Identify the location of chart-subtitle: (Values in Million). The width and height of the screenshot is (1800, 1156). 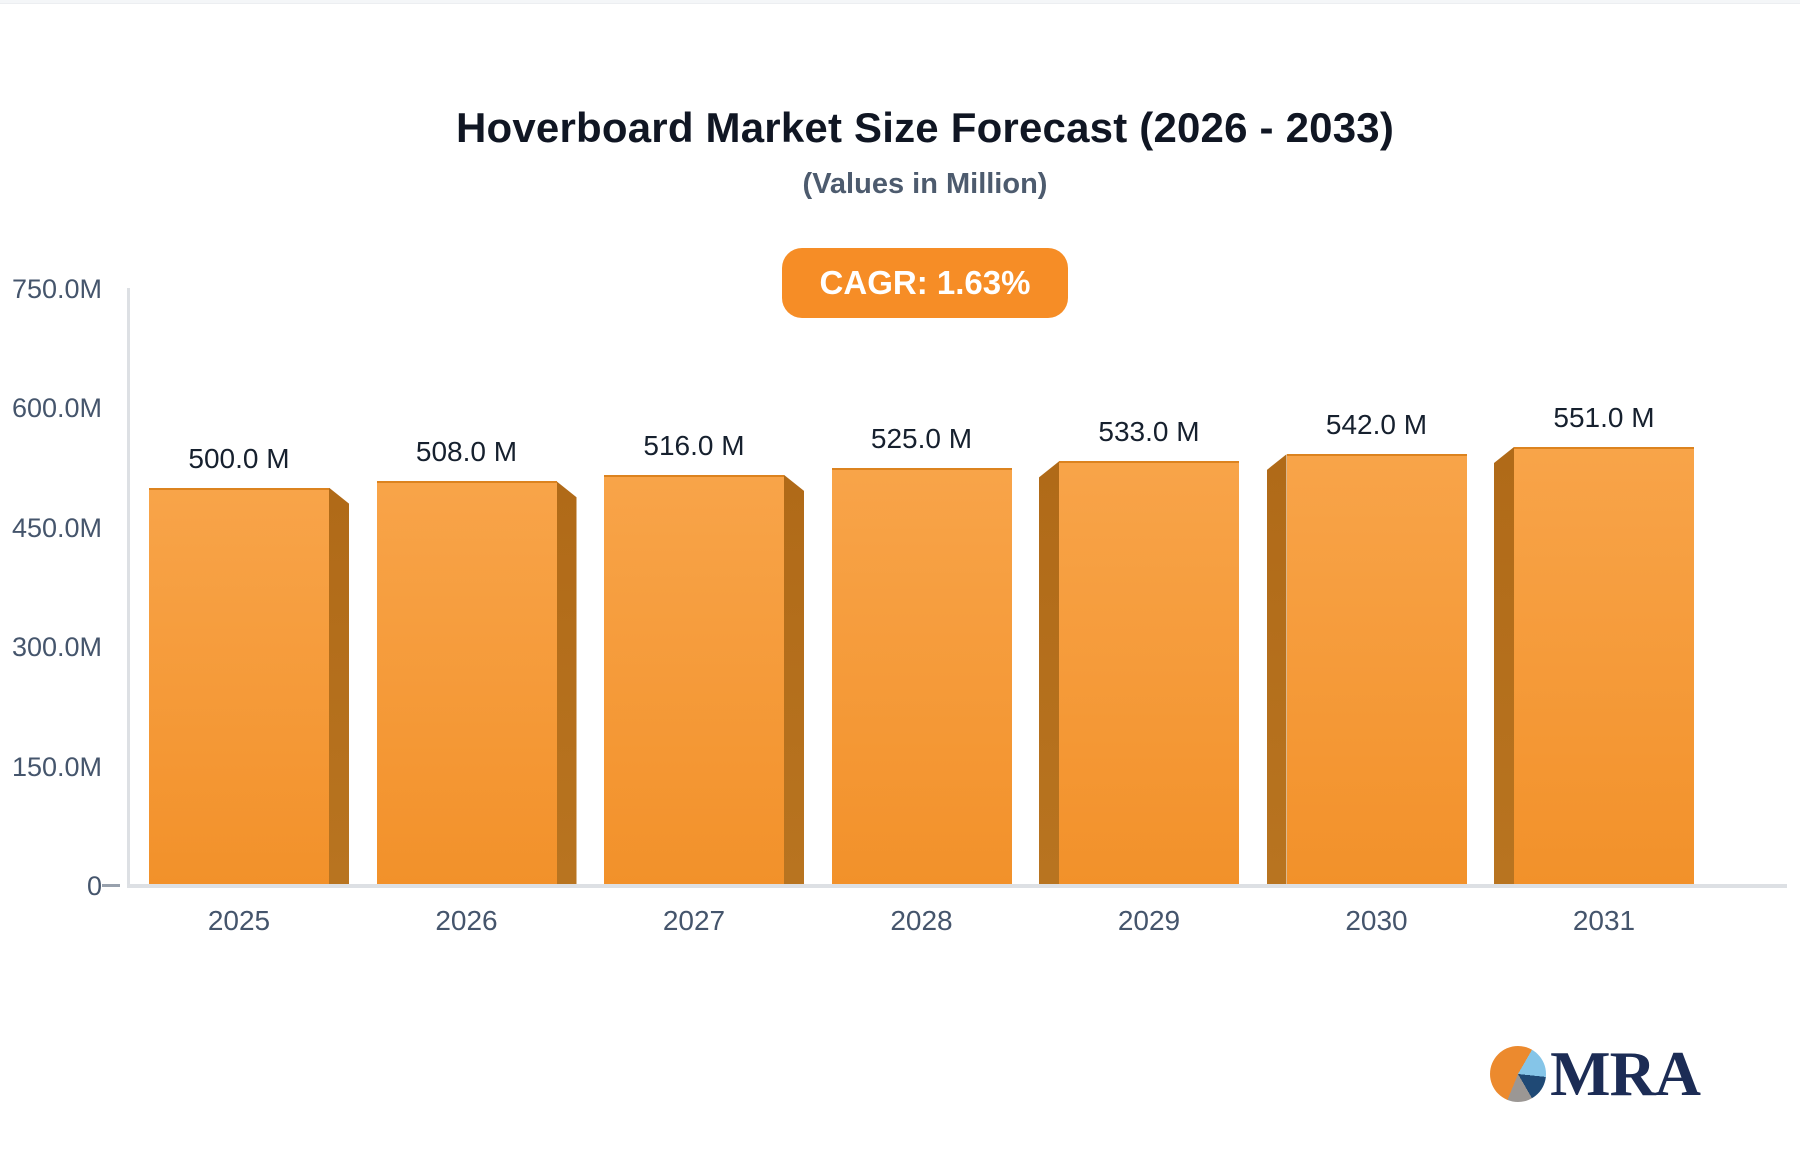
(925, 184).